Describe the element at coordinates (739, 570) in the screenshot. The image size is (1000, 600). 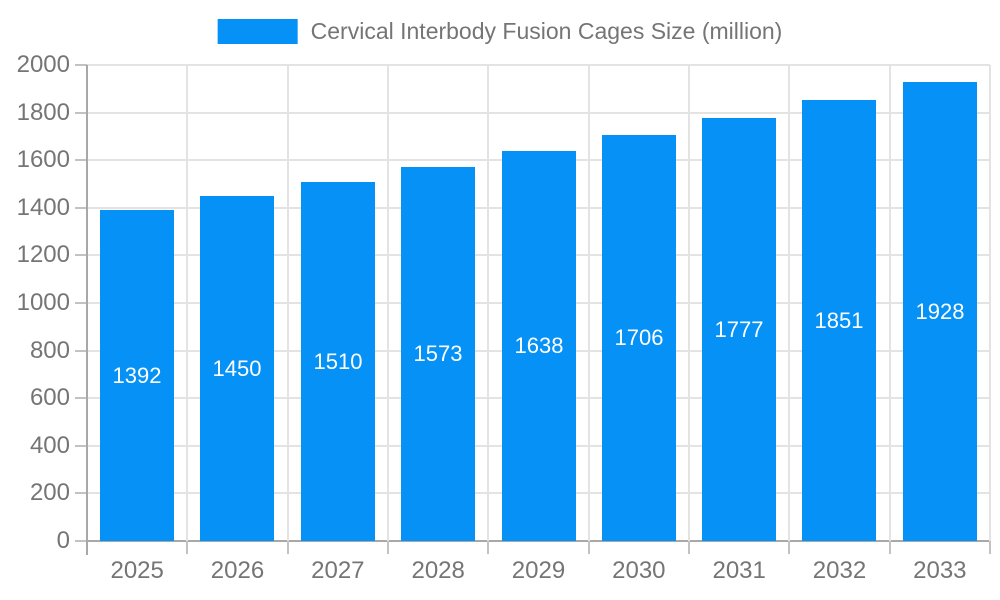
I see `x-axis-tick-label: 2031` at that location.